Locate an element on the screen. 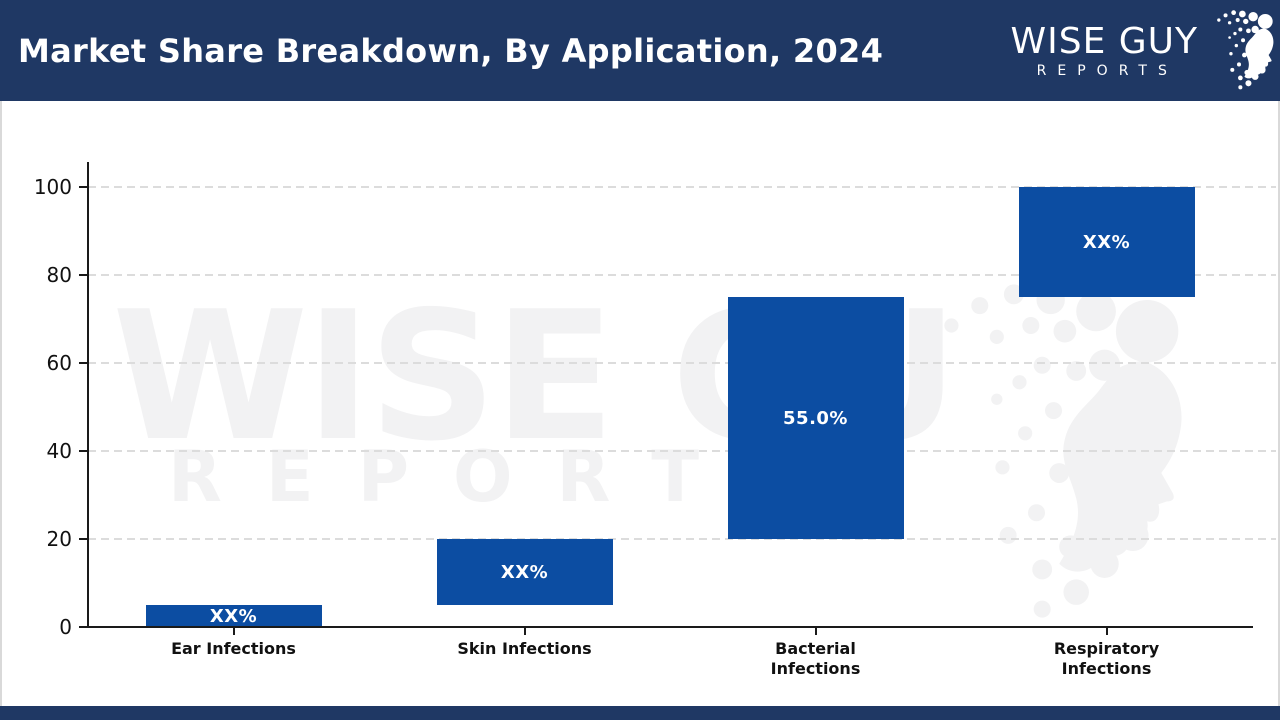  watermark-reports-text: REPORTS is located at coordinates (503, 477).